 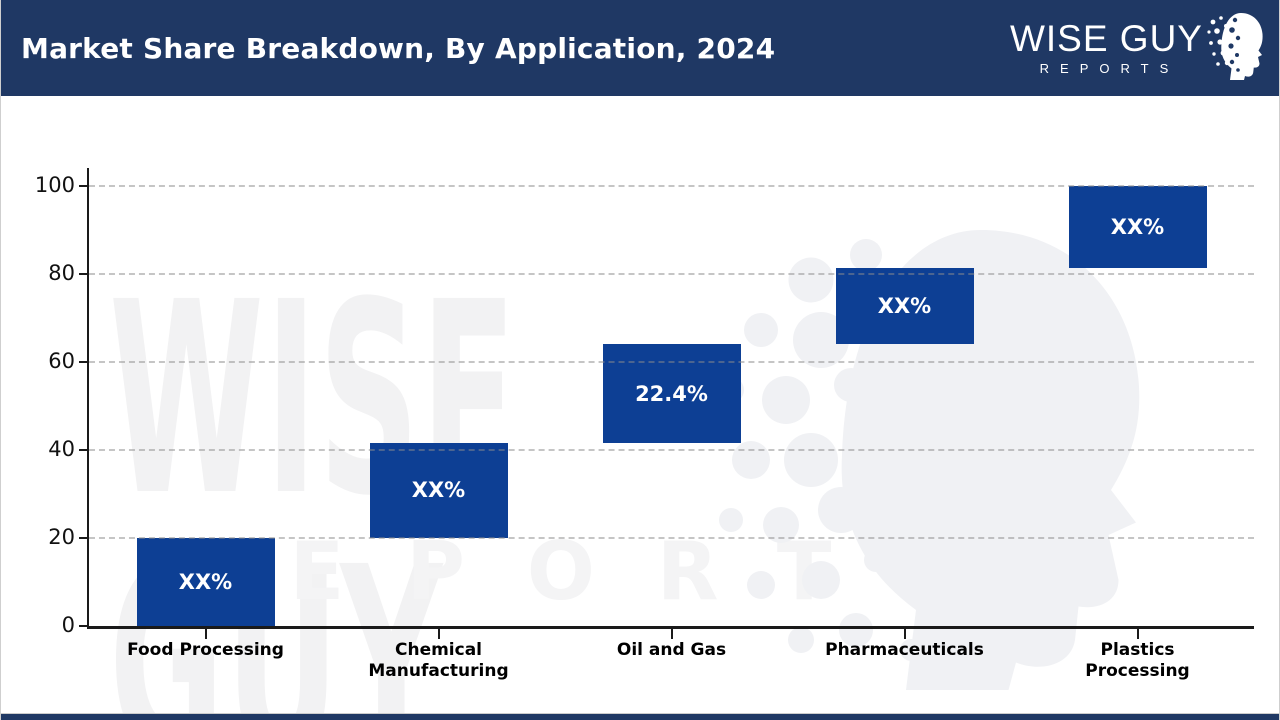 I want to click on y-tick-label: 100, so click(x=54, y=185).